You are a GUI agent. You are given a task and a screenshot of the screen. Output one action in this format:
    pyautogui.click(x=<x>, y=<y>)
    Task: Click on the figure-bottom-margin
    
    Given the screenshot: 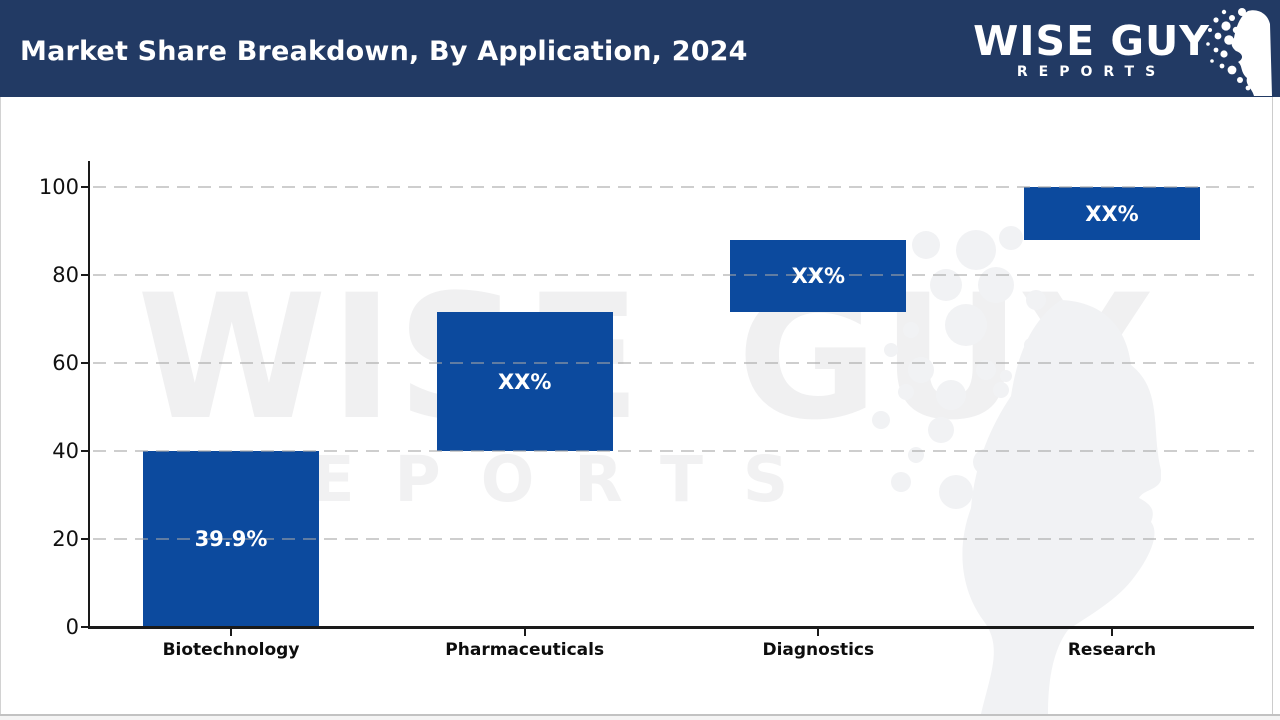 What is the action you would take?
    pyautogui.click(x=640, y=718)
    